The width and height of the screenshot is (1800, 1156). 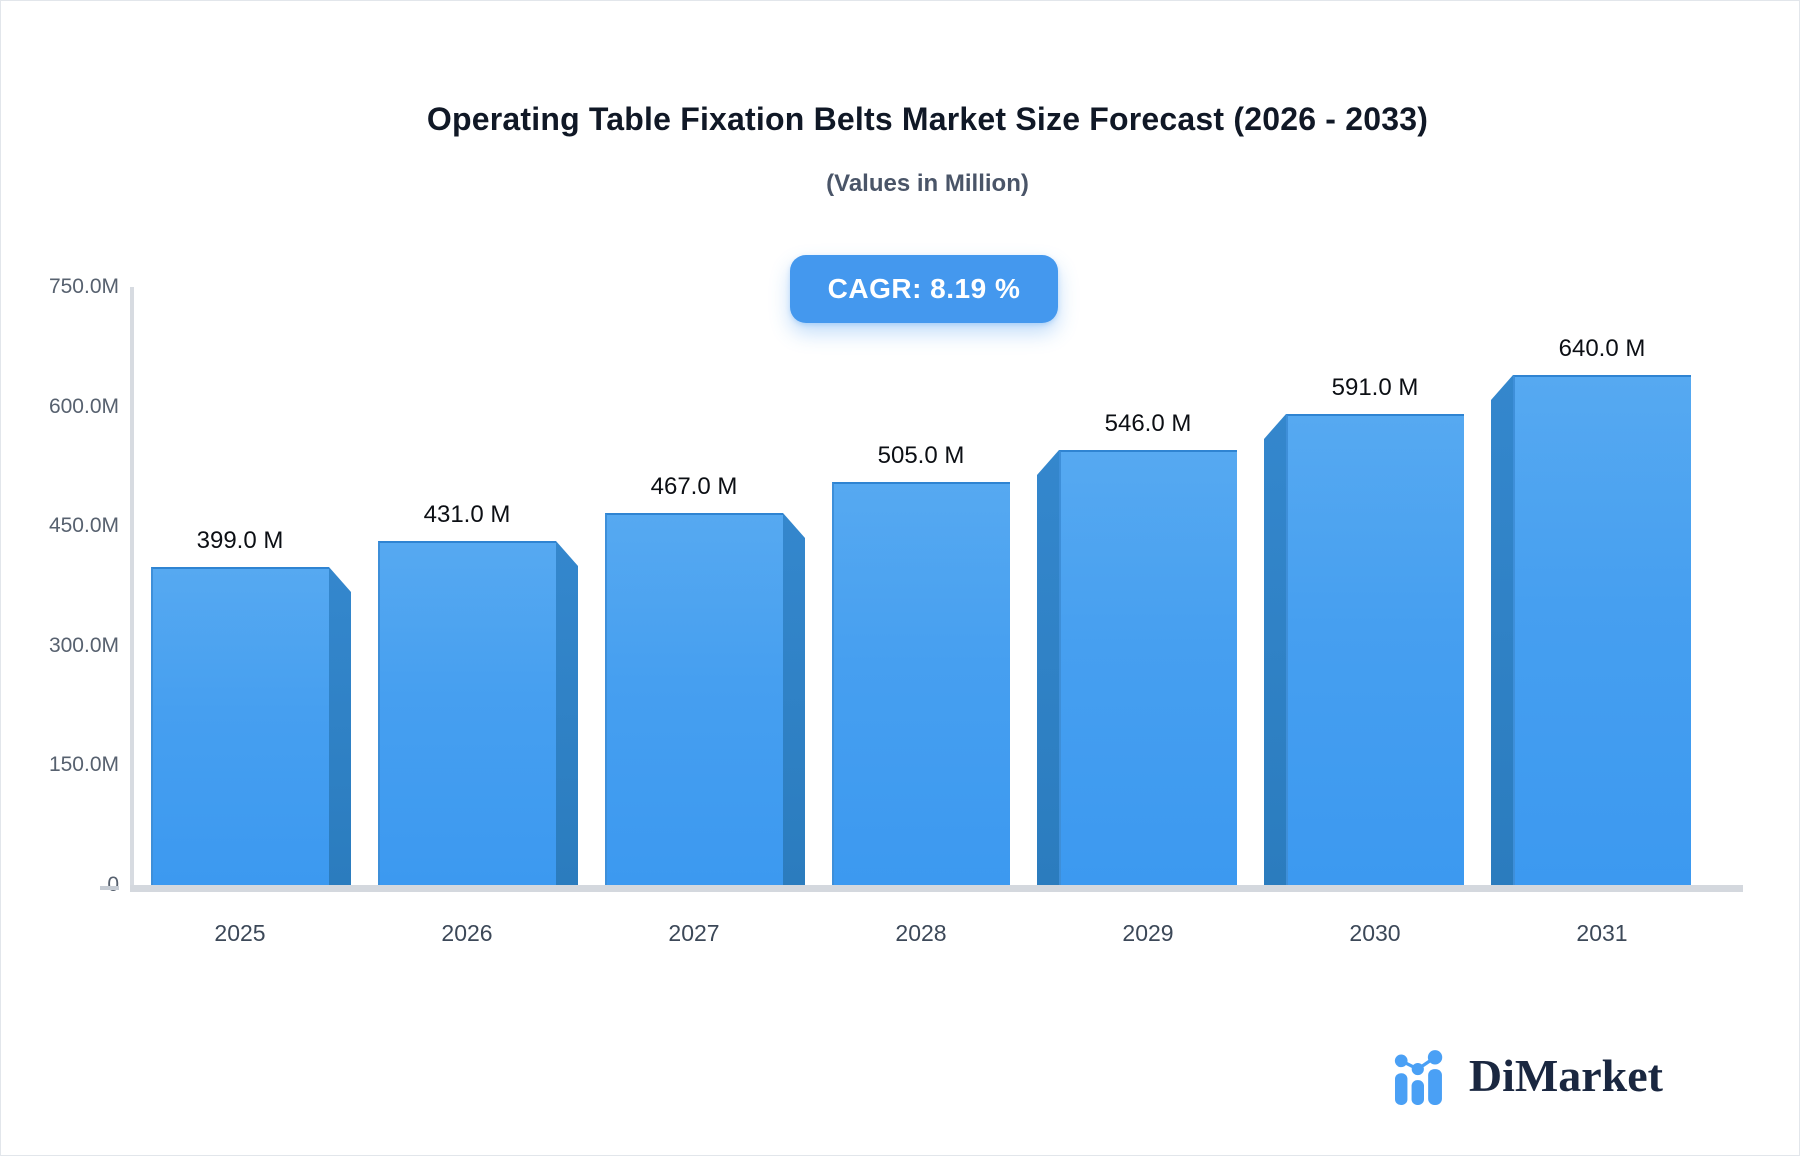 I want to click on y-tick-600.0M: 600.0M, so click(x=83, y=406).